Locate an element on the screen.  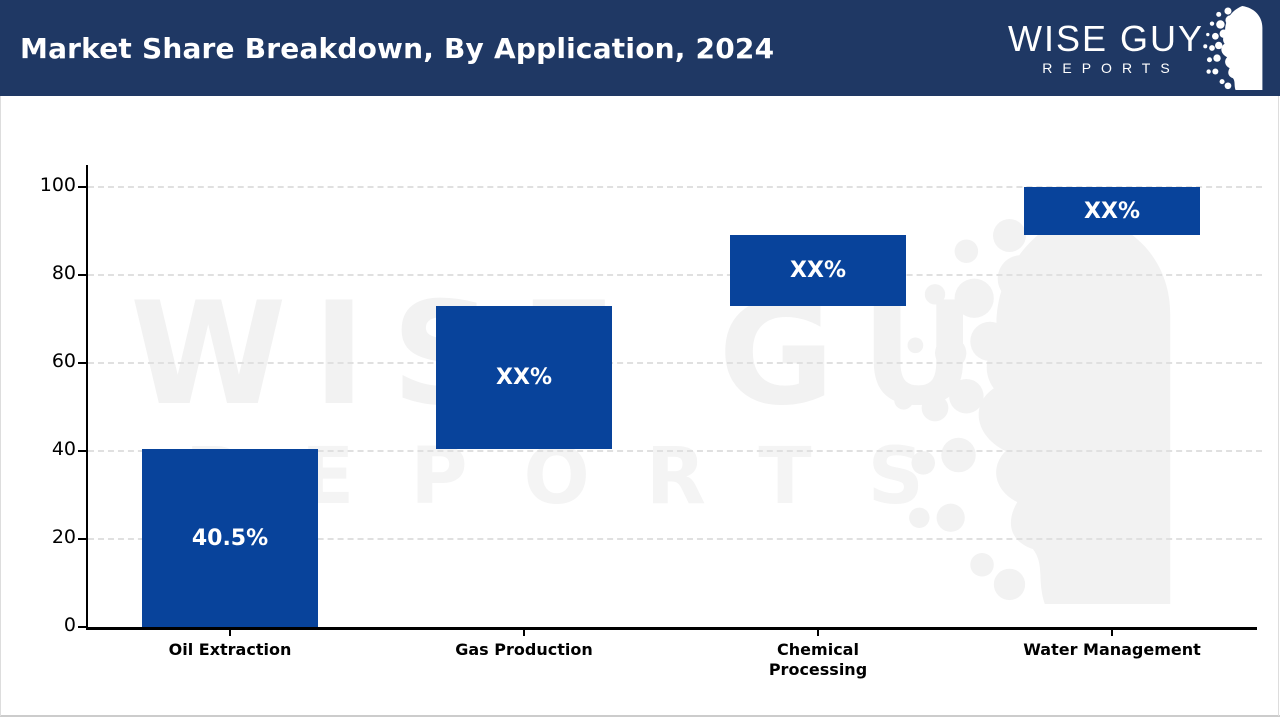
x-axis-line is located at coordinates (671, 628).